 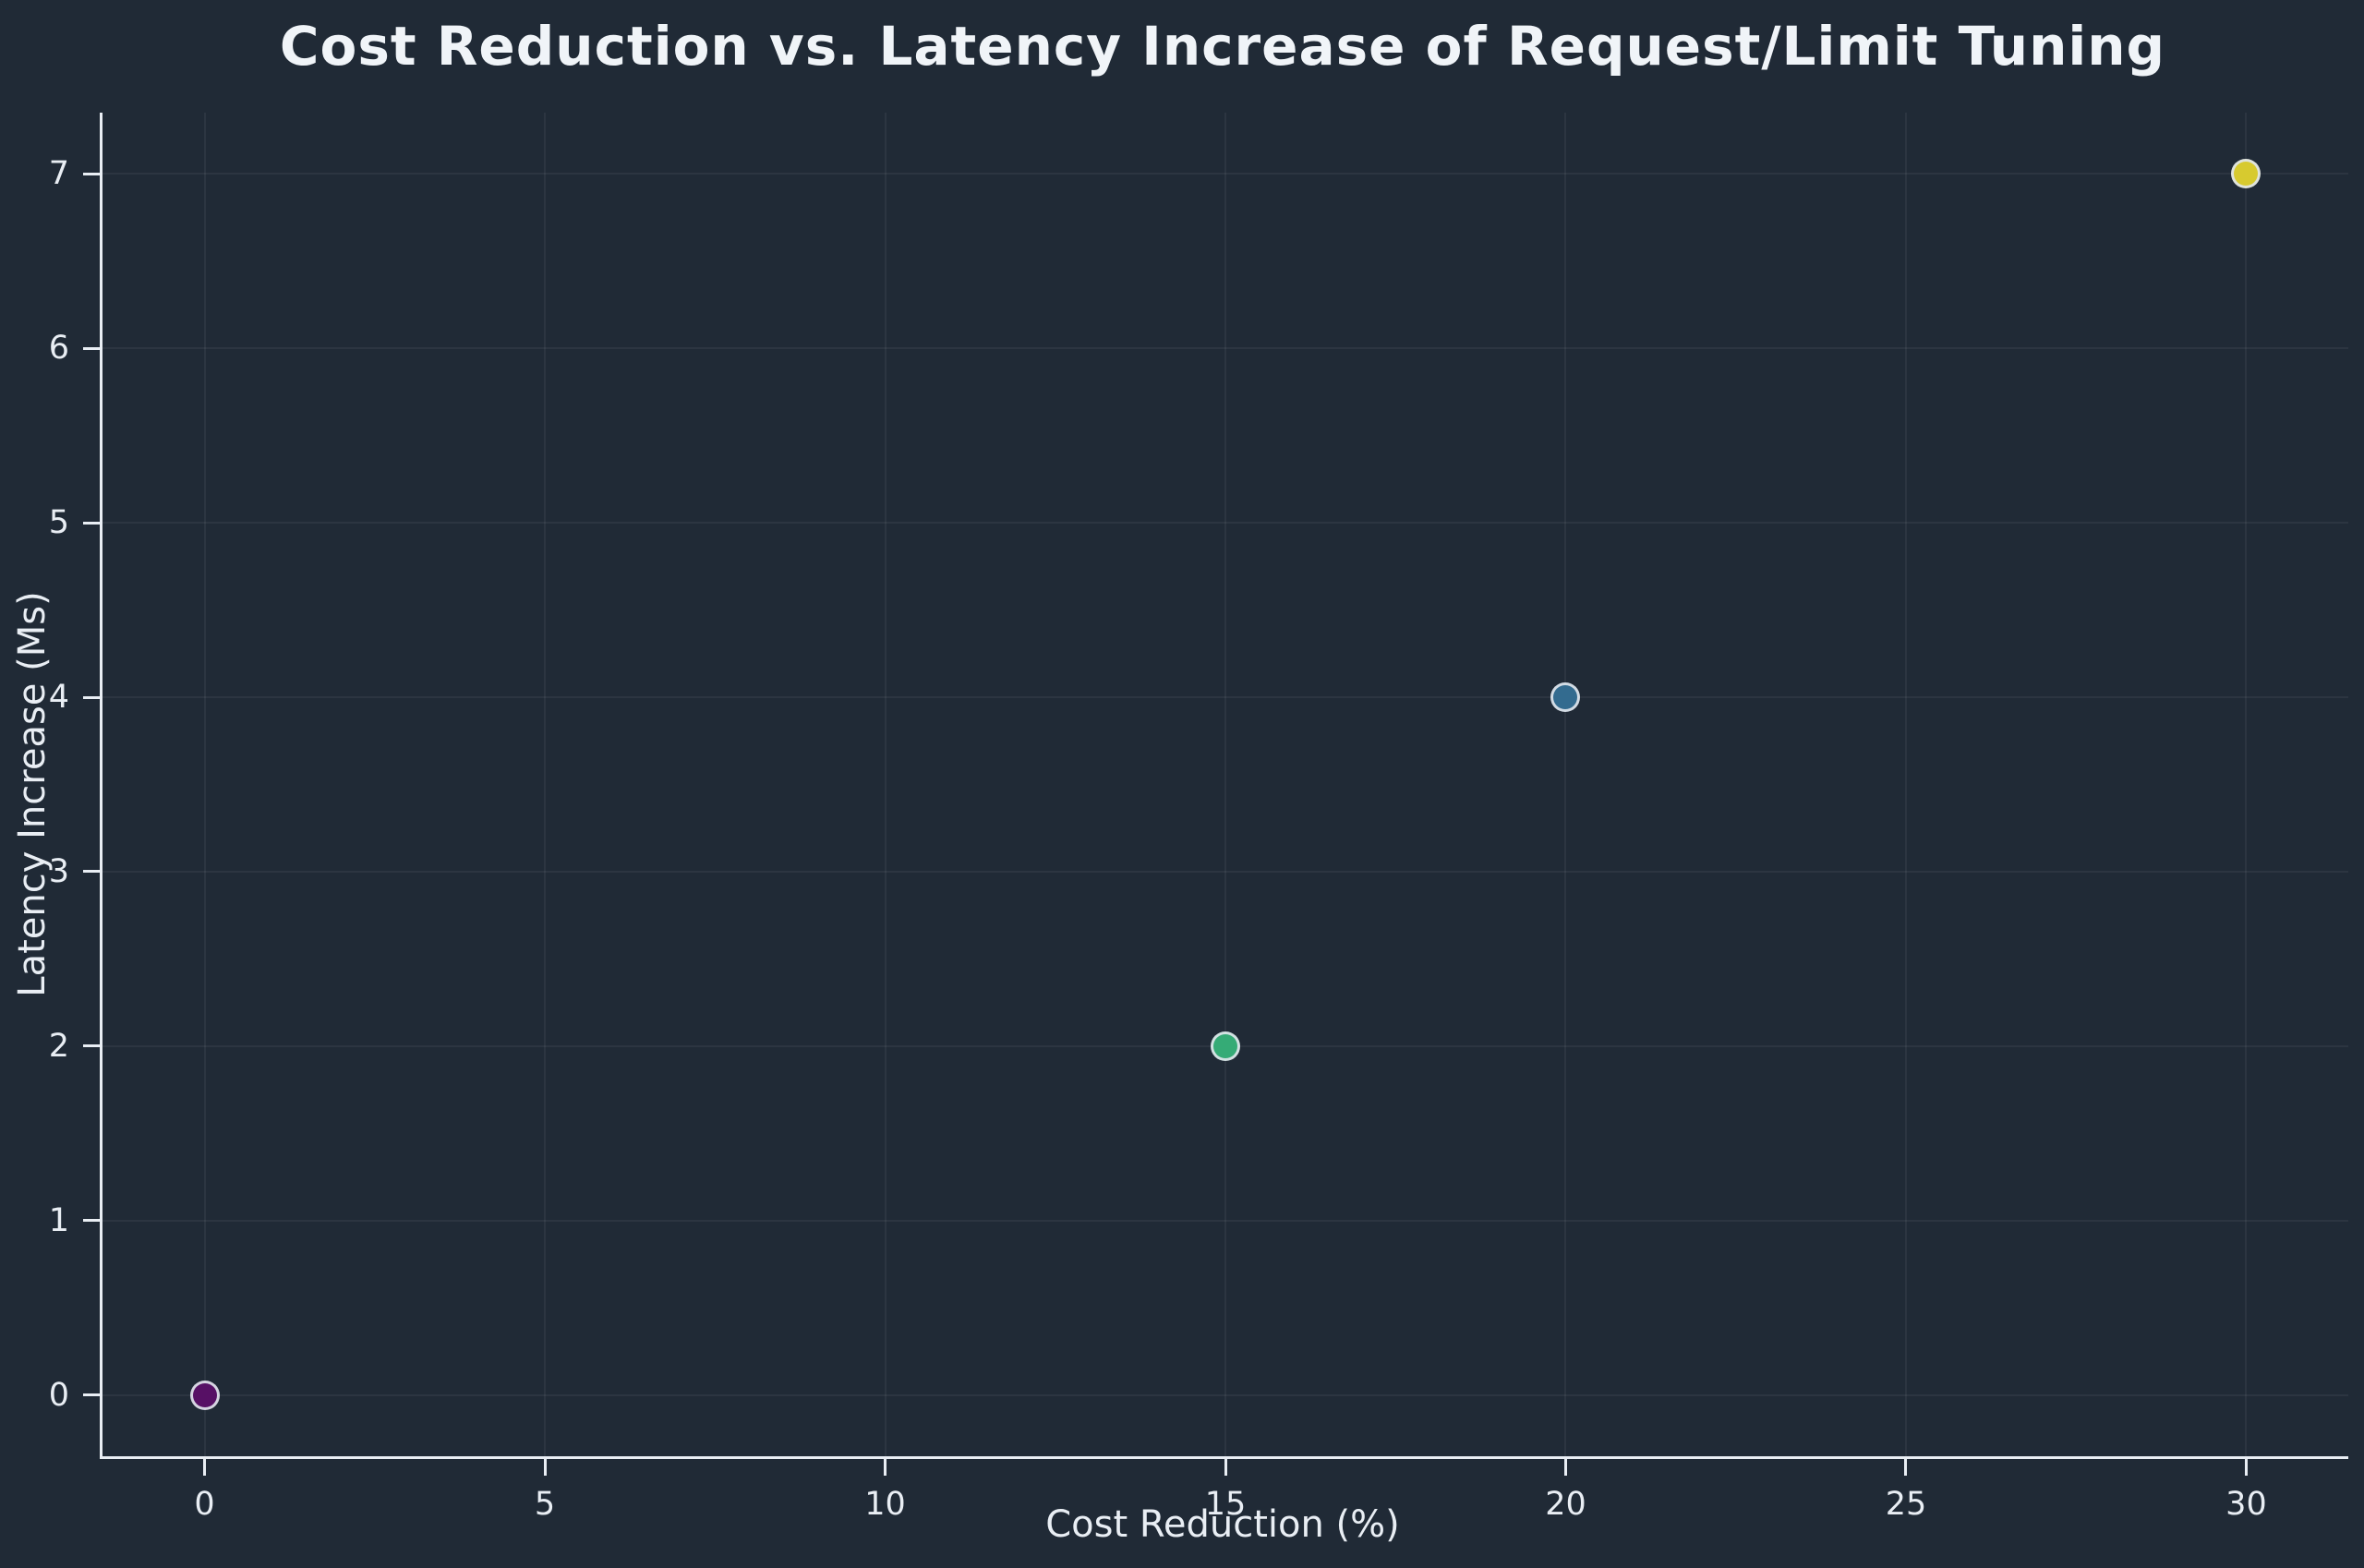 What do you see at coordinates (32, 794) in the screenshot?
I see `y-axis-label: Latency Increase (Ms)` at bounding box center [32, 794].